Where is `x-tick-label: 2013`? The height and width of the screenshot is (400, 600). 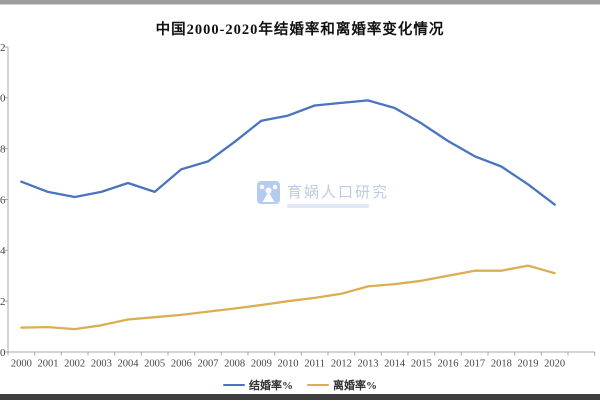 x-tick-label: 2013 is located at coordinates (367, 364).